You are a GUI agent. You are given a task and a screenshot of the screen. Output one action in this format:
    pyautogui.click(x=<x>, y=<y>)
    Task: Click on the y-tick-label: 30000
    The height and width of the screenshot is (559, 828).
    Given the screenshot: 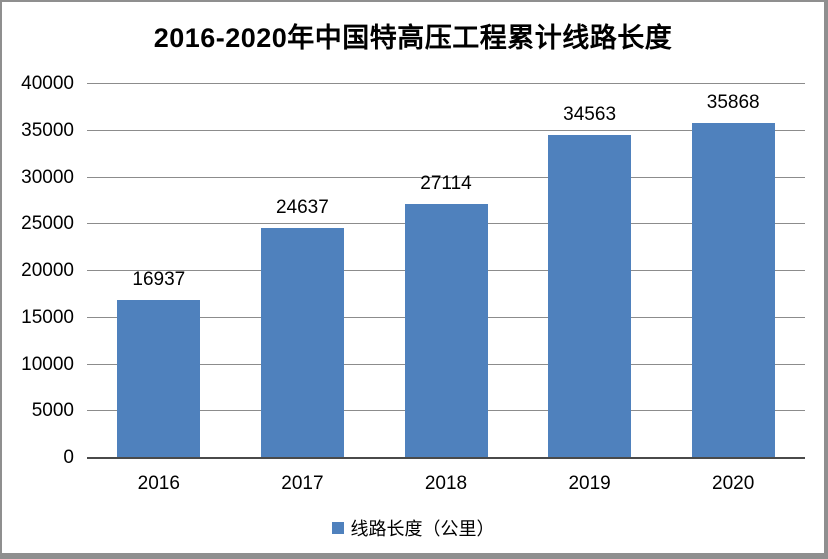 What is the action you would take?
    pyautogui.click(x=47, y=177)
    